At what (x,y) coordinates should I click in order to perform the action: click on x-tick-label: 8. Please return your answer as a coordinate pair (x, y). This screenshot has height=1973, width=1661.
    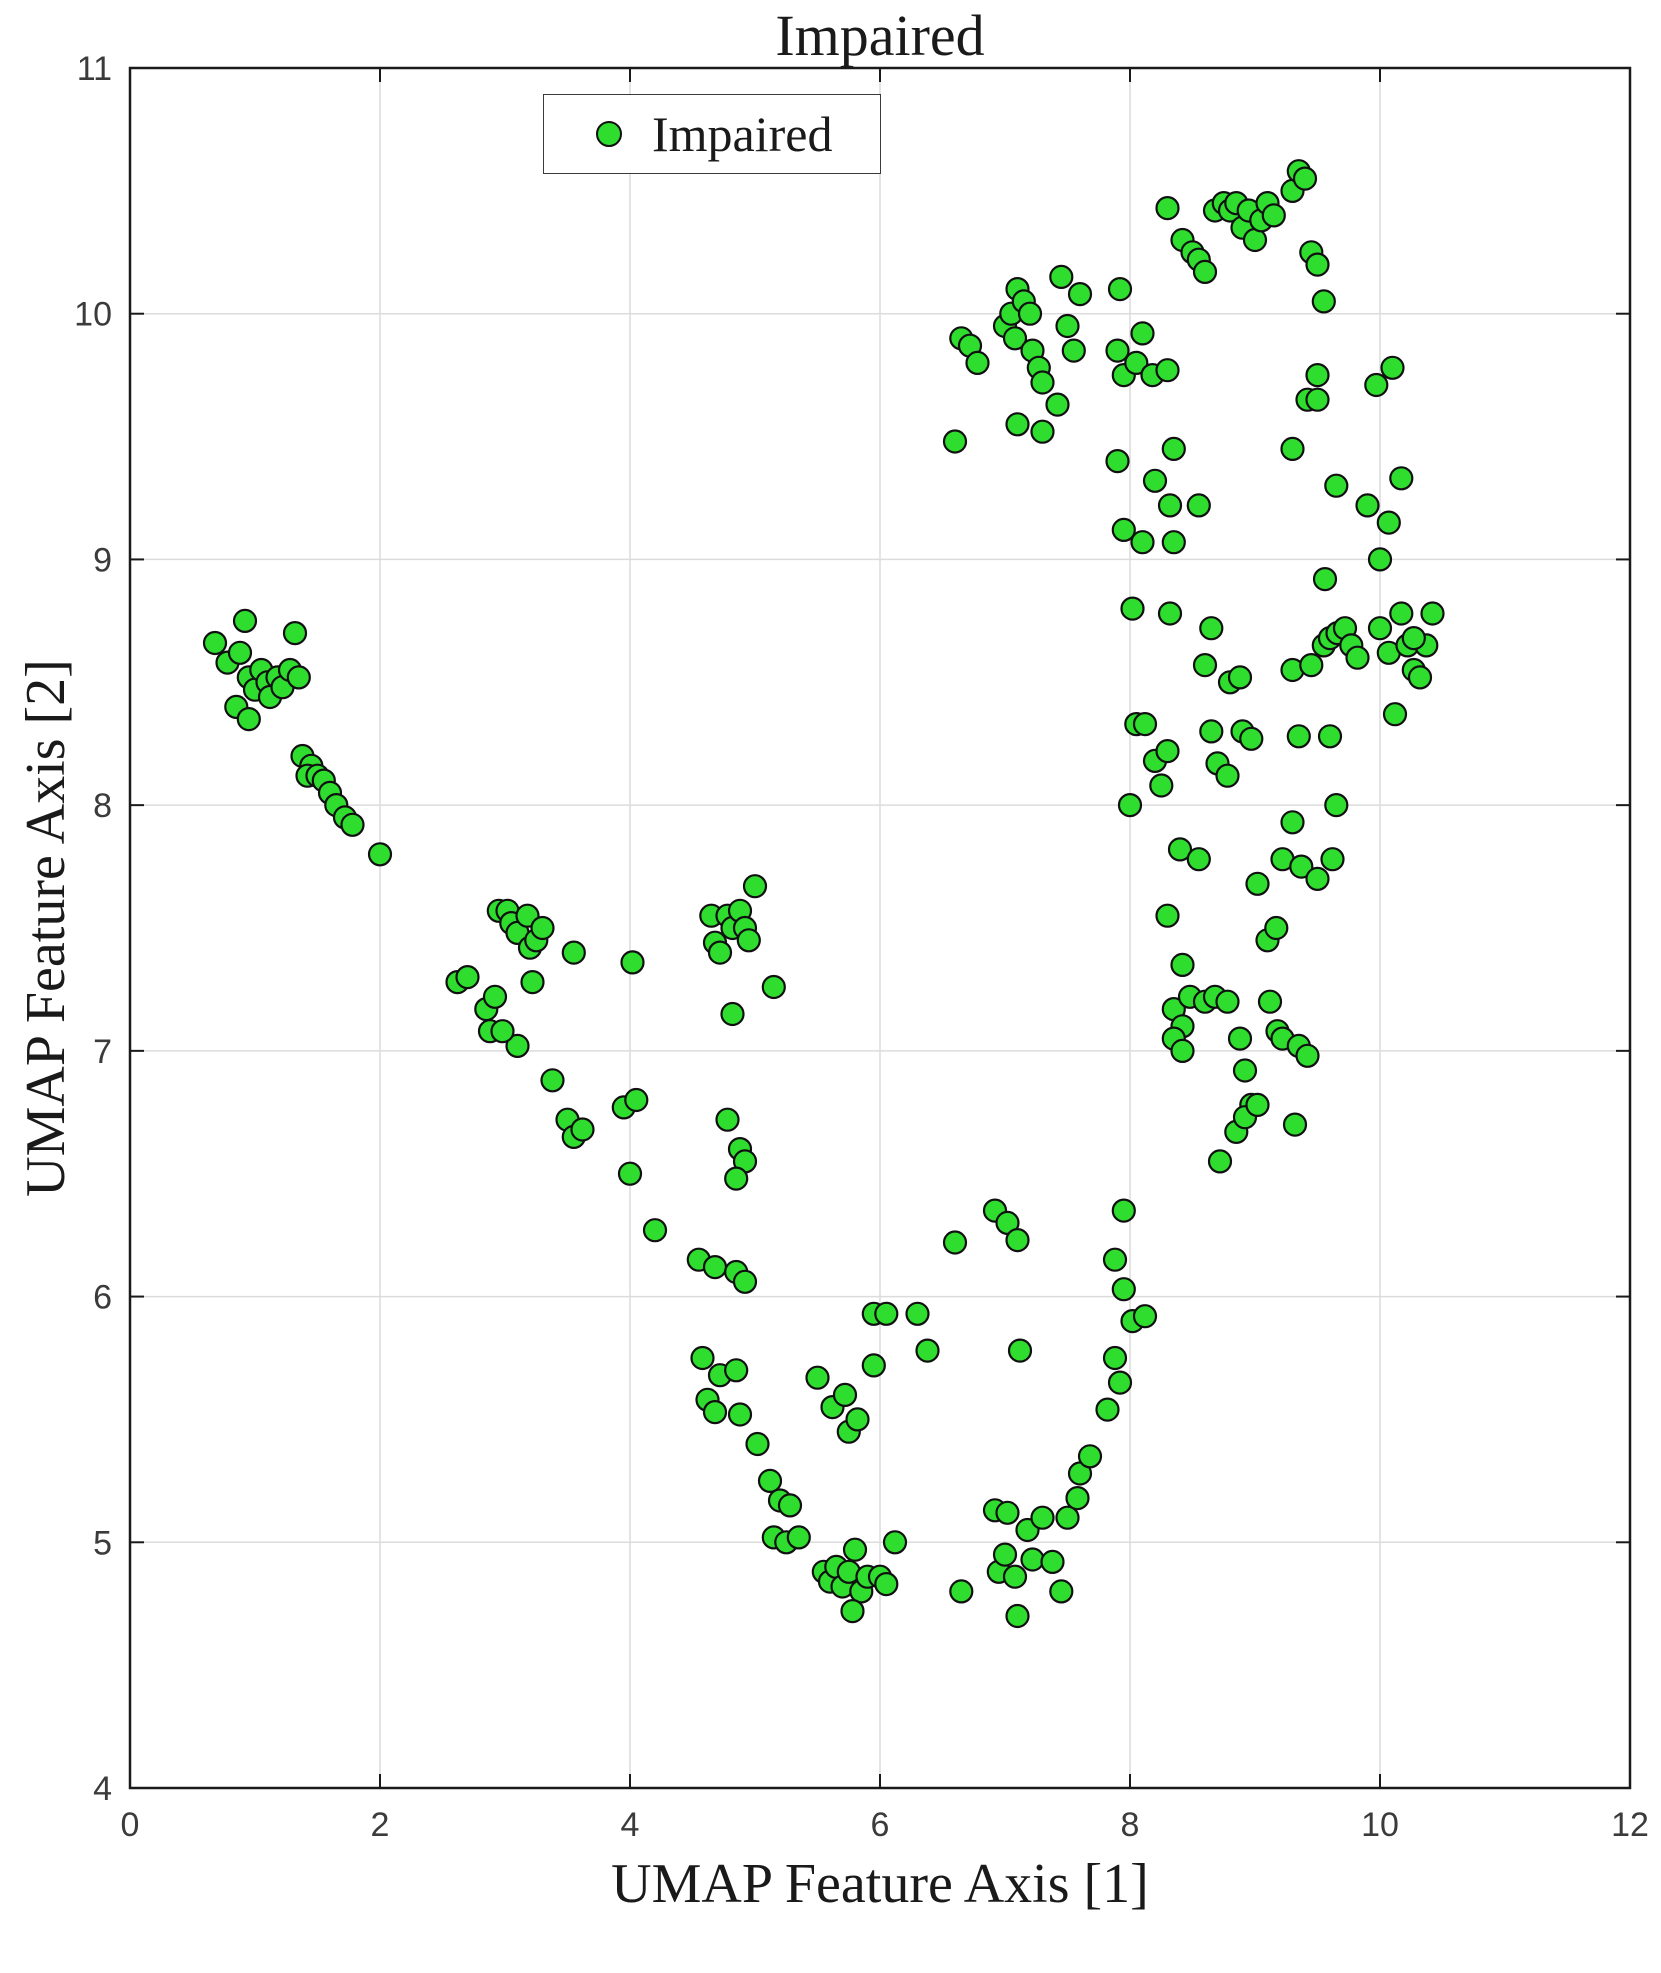
    Looking at the image, I should click on (1130, 1825).